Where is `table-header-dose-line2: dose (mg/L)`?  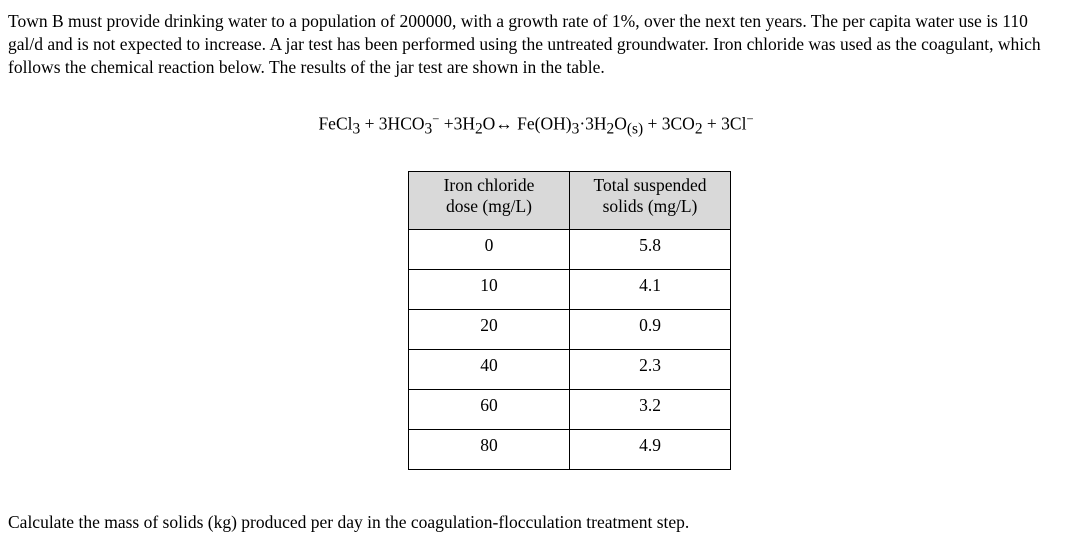
table-header-dose-line2: dose (mg/L) is located at coordinates (489, 206).